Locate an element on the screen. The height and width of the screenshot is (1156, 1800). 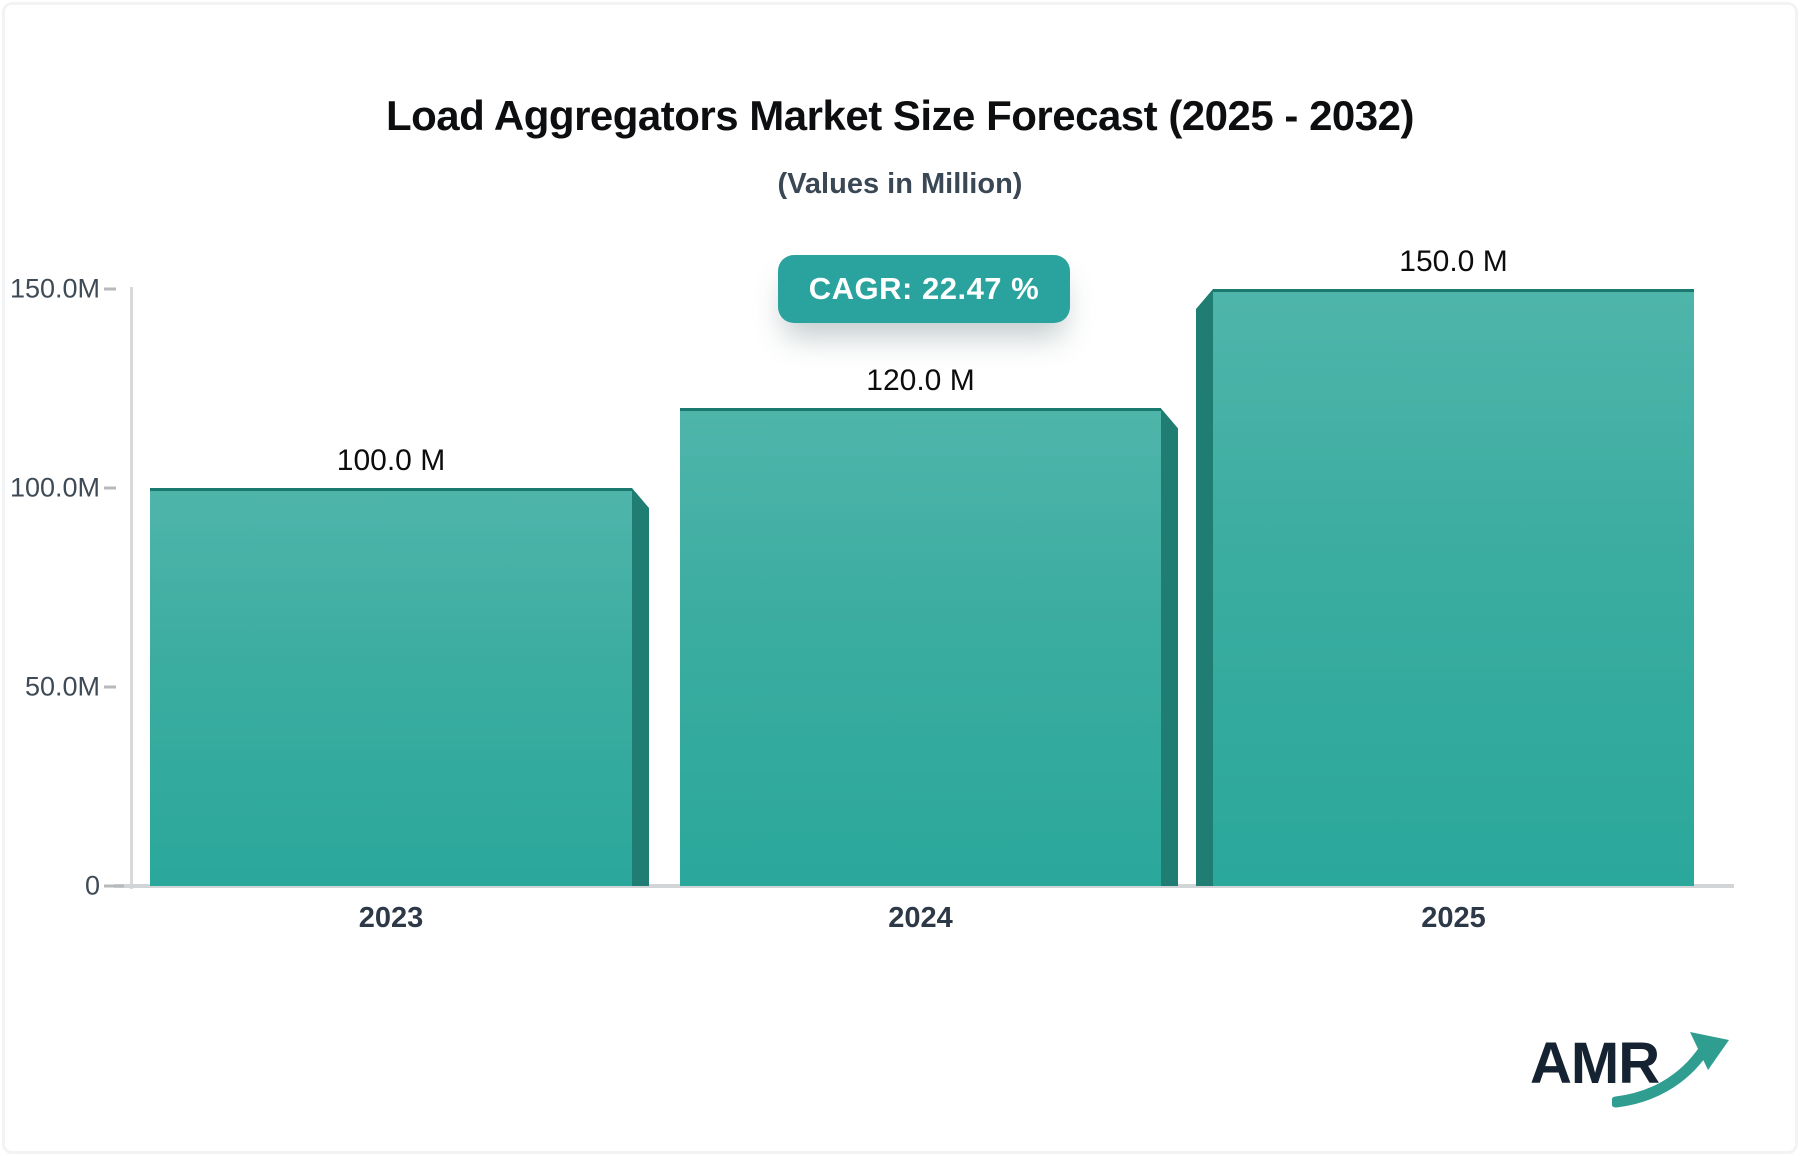
x-axis-line is located at coordinates (924, 886).